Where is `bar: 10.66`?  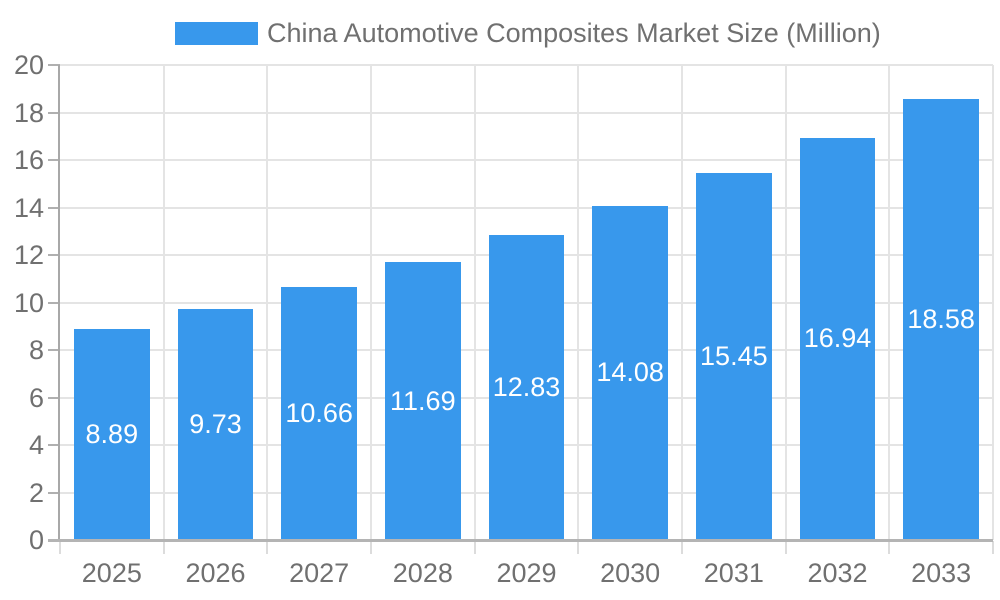
bar: 10.66 is located at coordinates (319, 413).